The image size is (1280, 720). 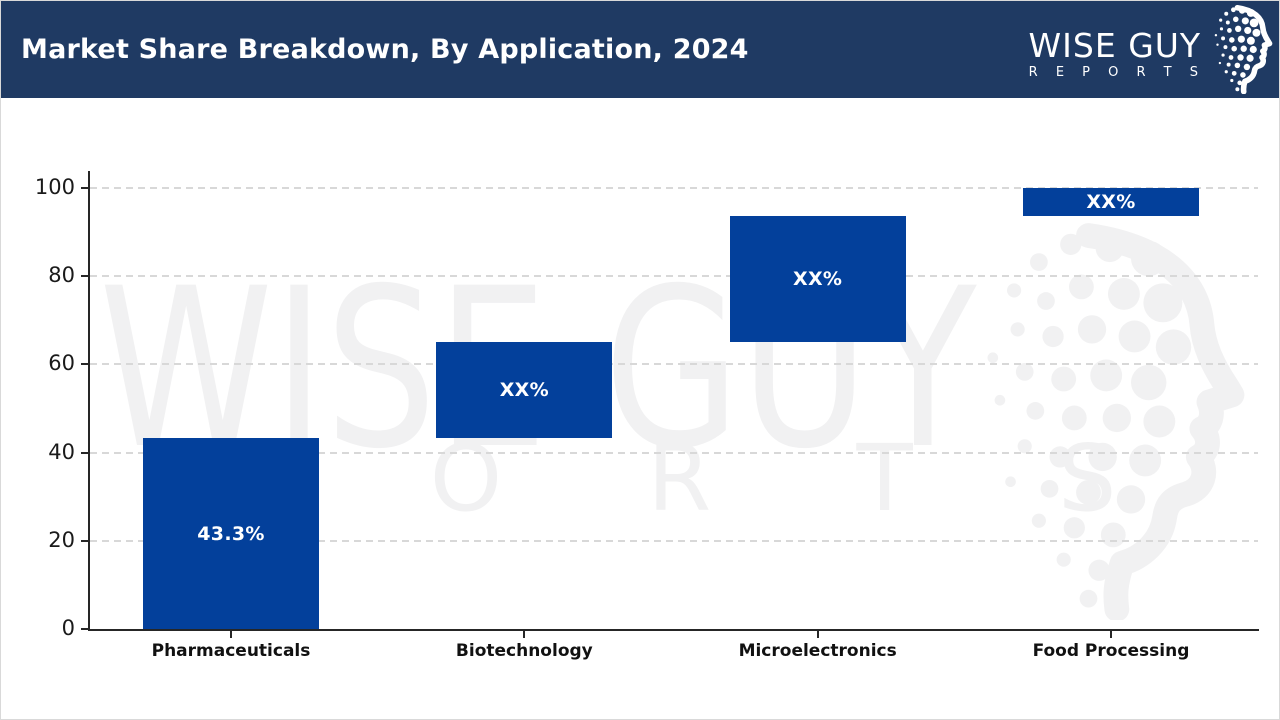 I want to click on bar-value-label: 43.3%, so click(x=231, y=533).